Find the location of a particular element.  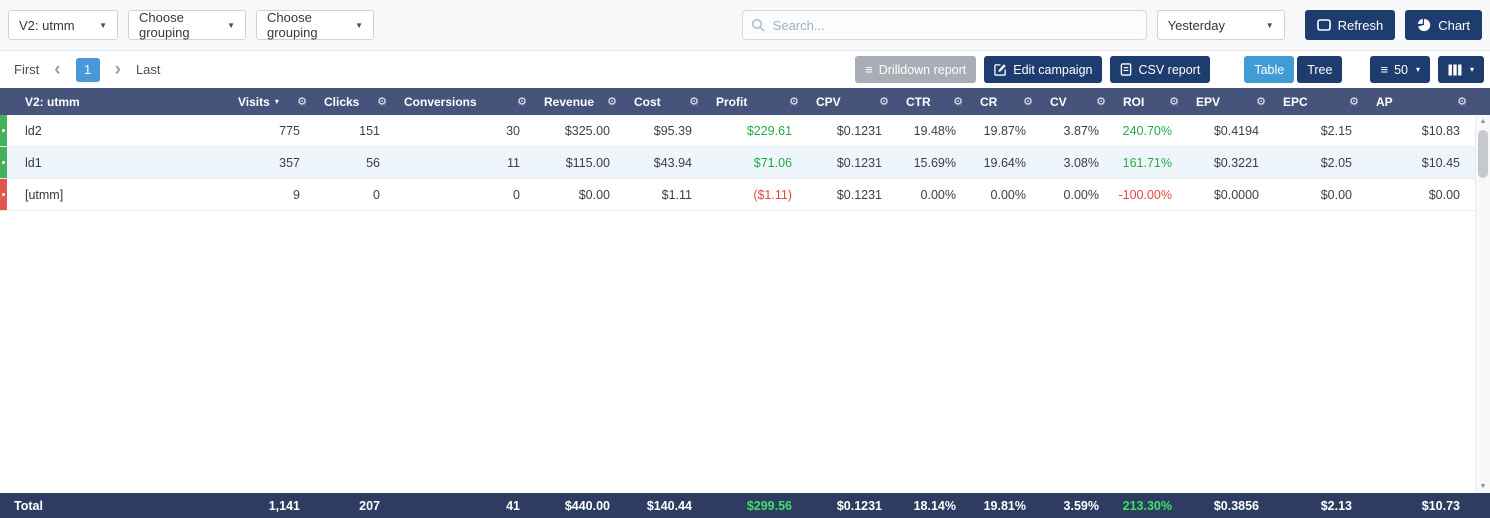

total-ap: $10.73 is located at coordinates (1440, 505).